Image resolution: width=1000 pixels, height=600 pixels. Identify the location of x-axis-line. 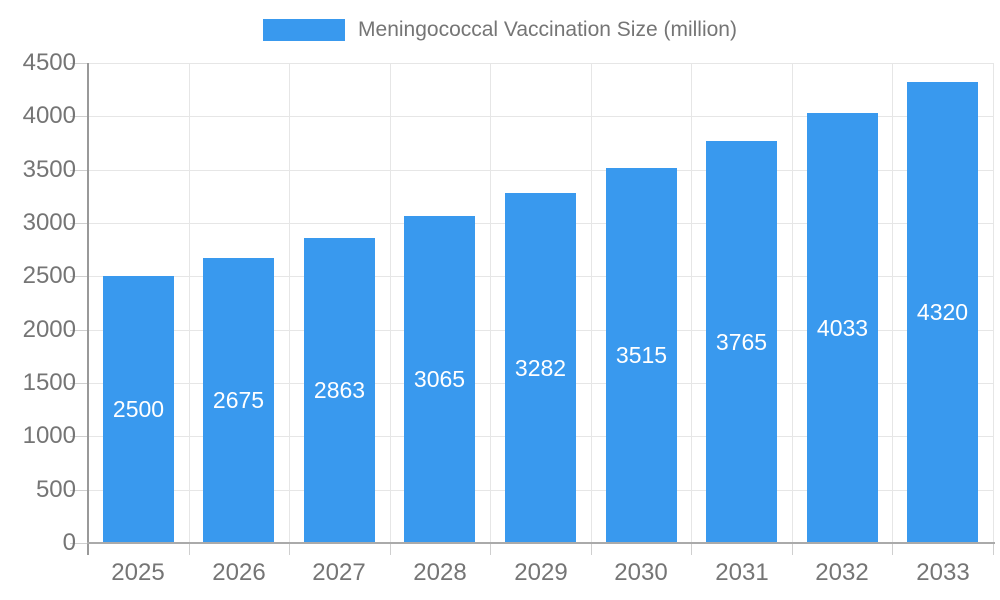
(541, 543).